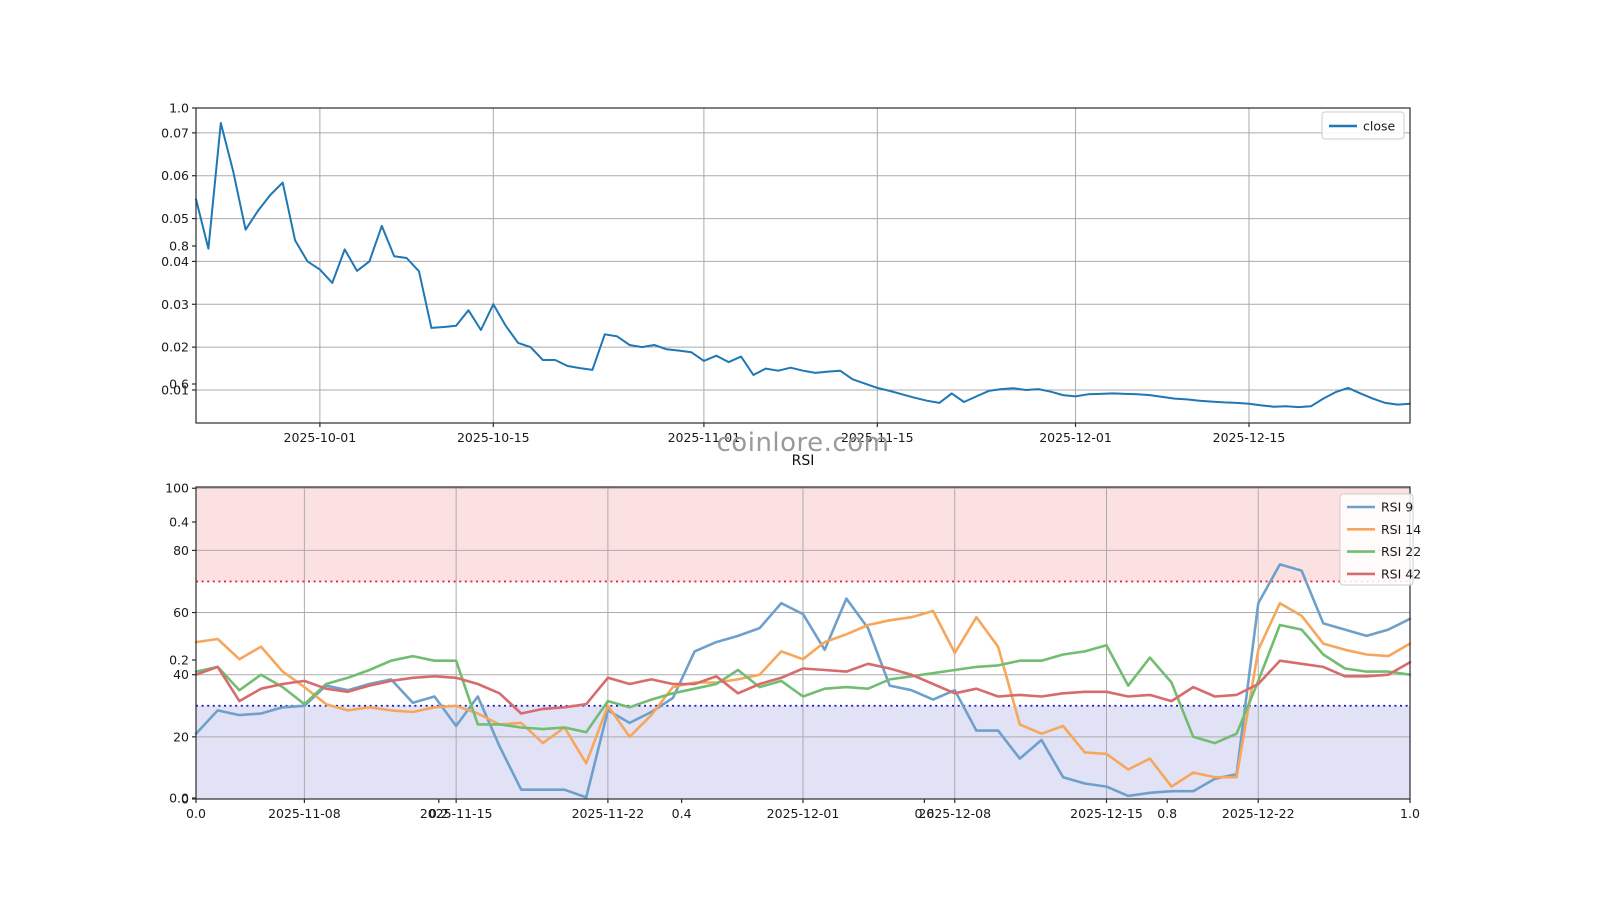  Describe the element at coordinates (175, 347) in the screenshot. I see `y-tick-label: 0.02` at that location.